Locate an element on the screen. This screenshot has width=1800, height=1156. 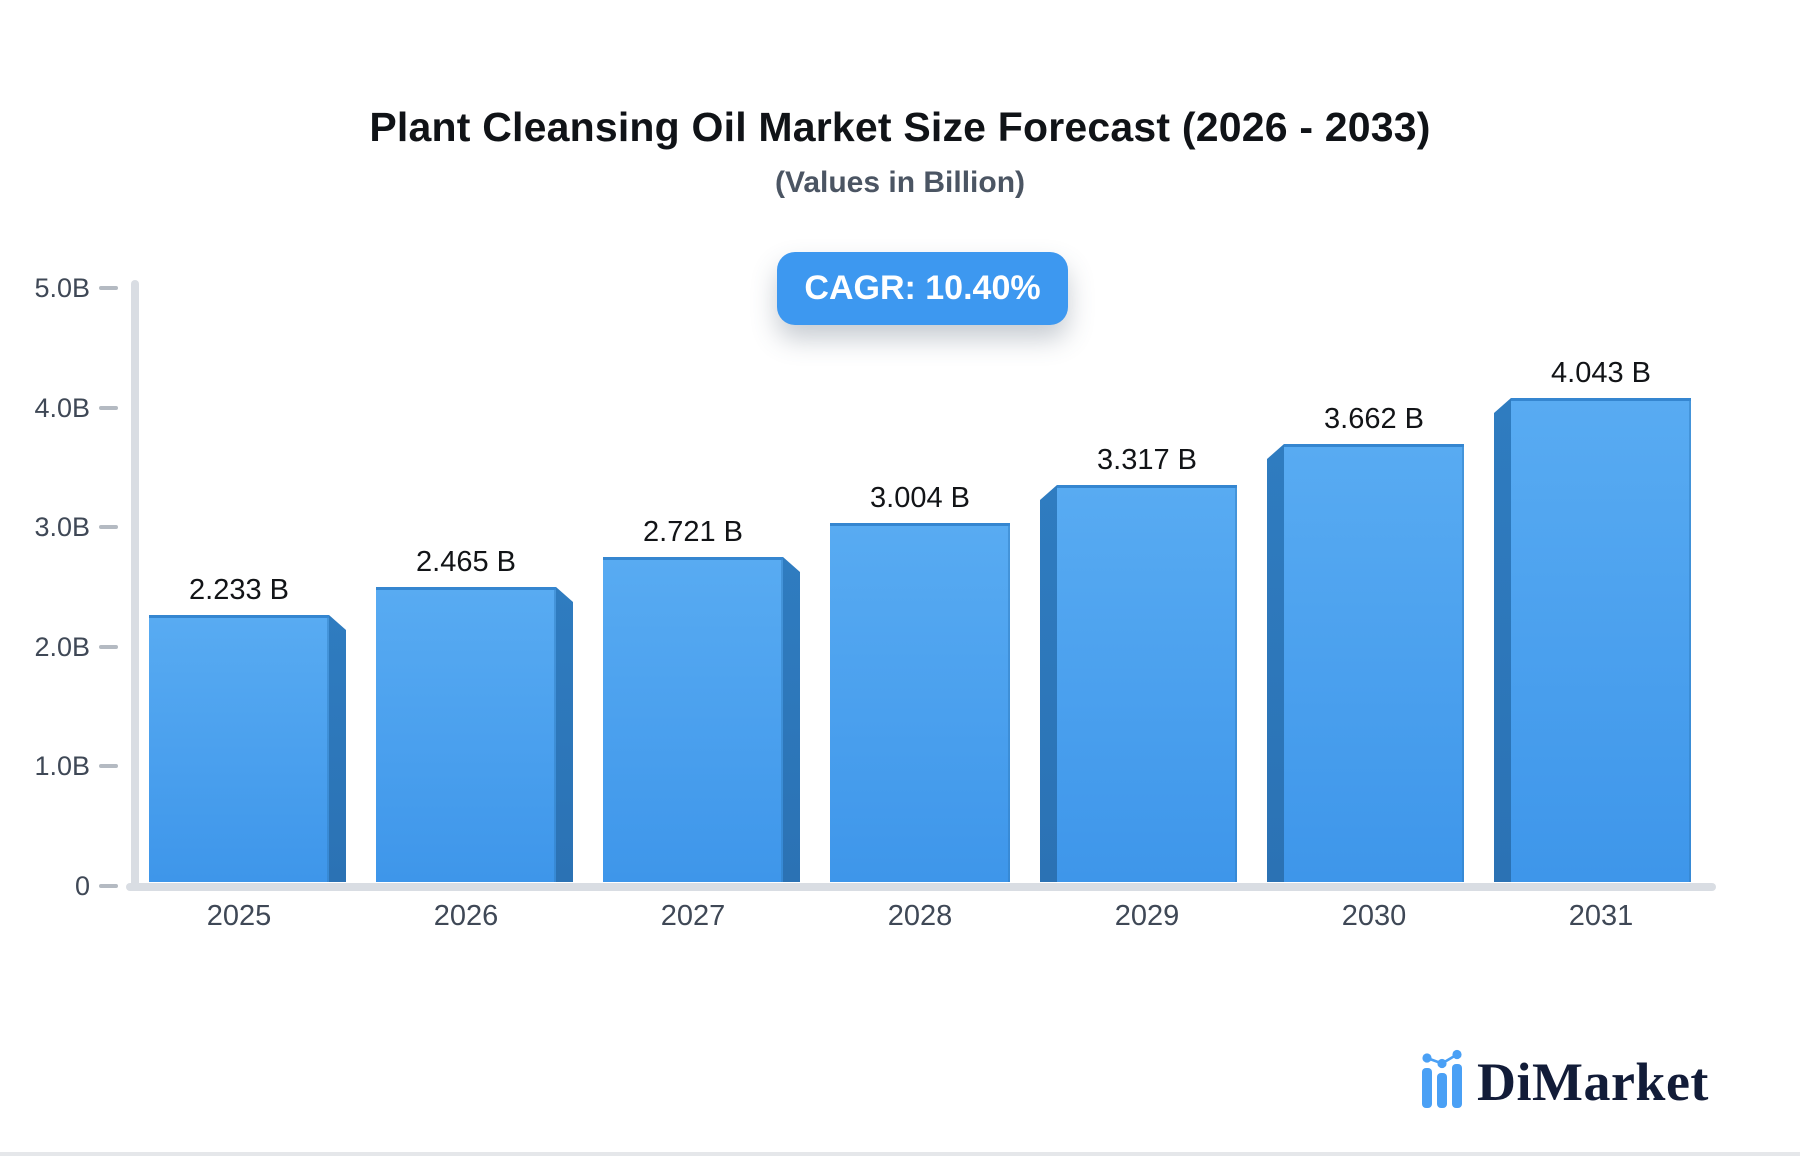
x-axis-label: 2030 is located at coordinates (1374, 916).